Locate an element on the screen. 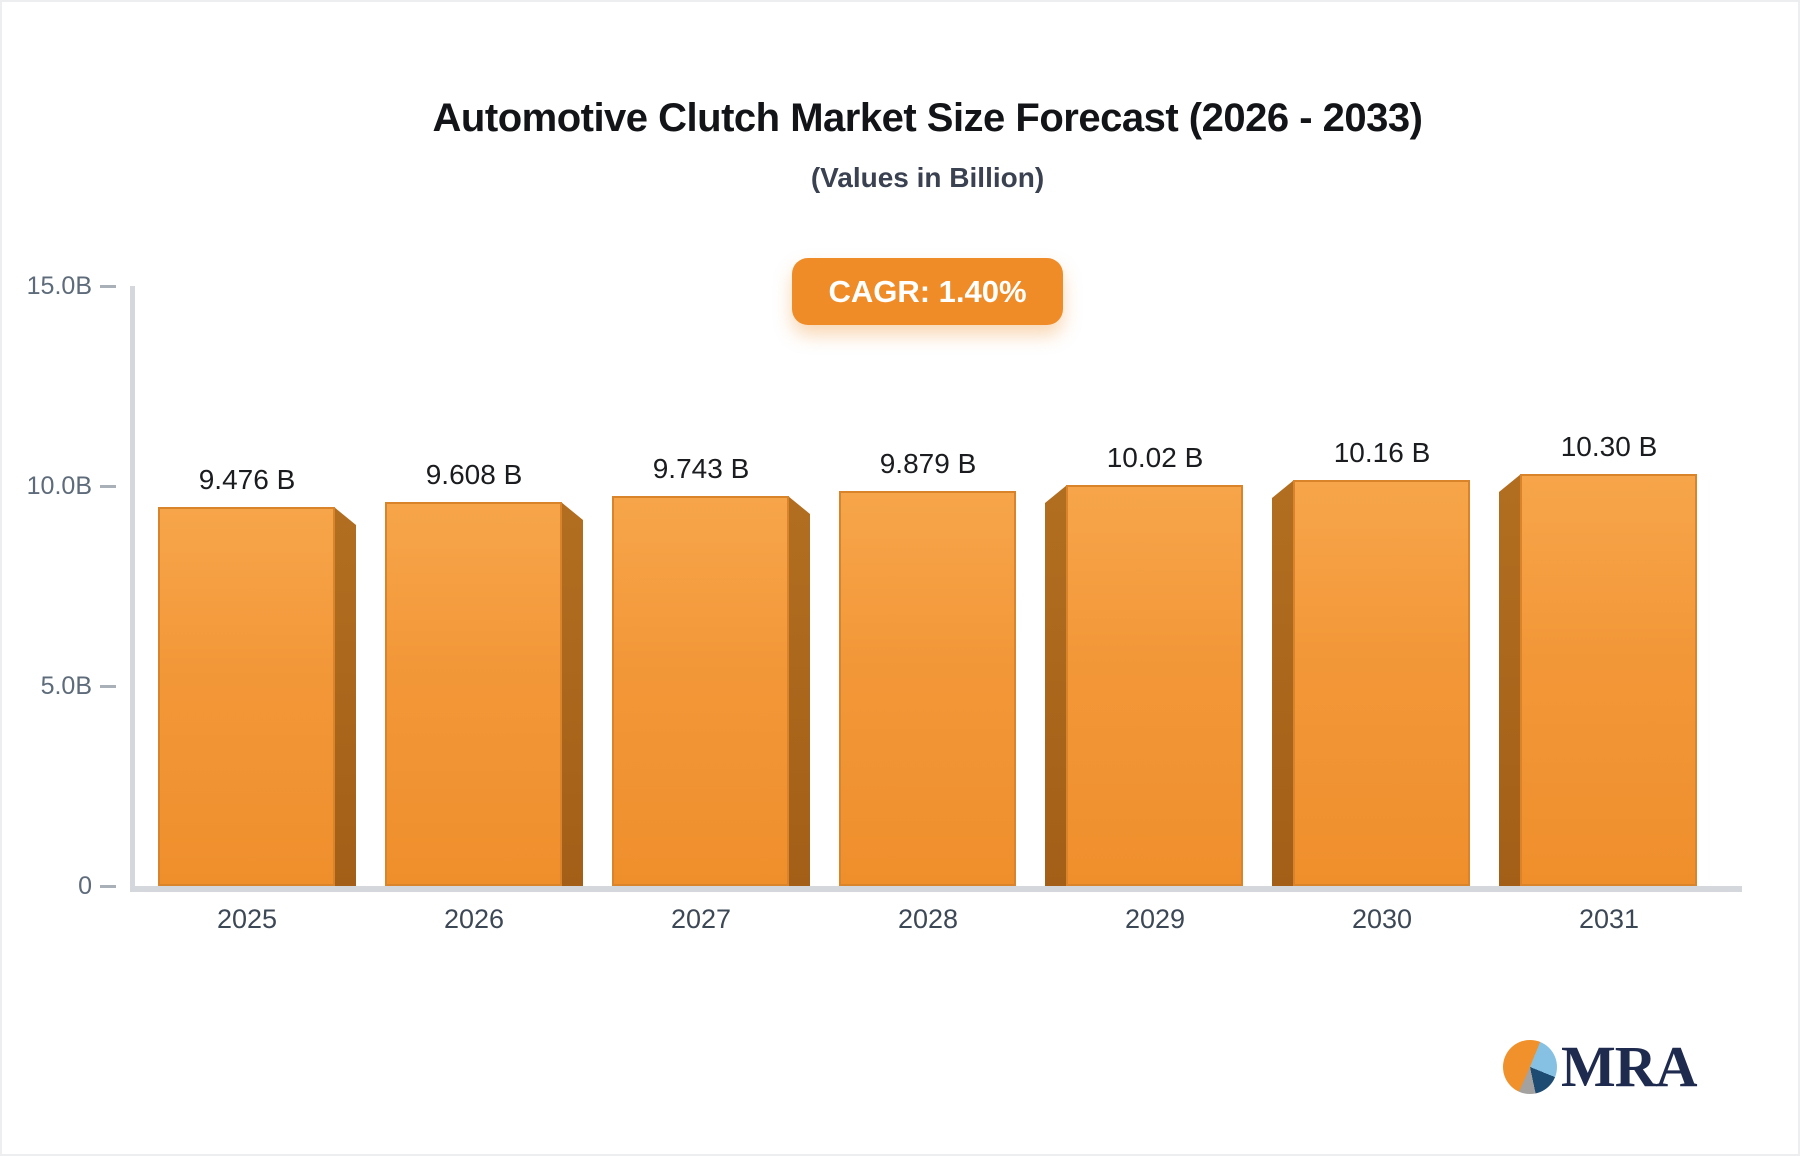 The image size is (1800, 1156). chart-subtitle: (Values in Billion) is located at coordinates (927, 177).